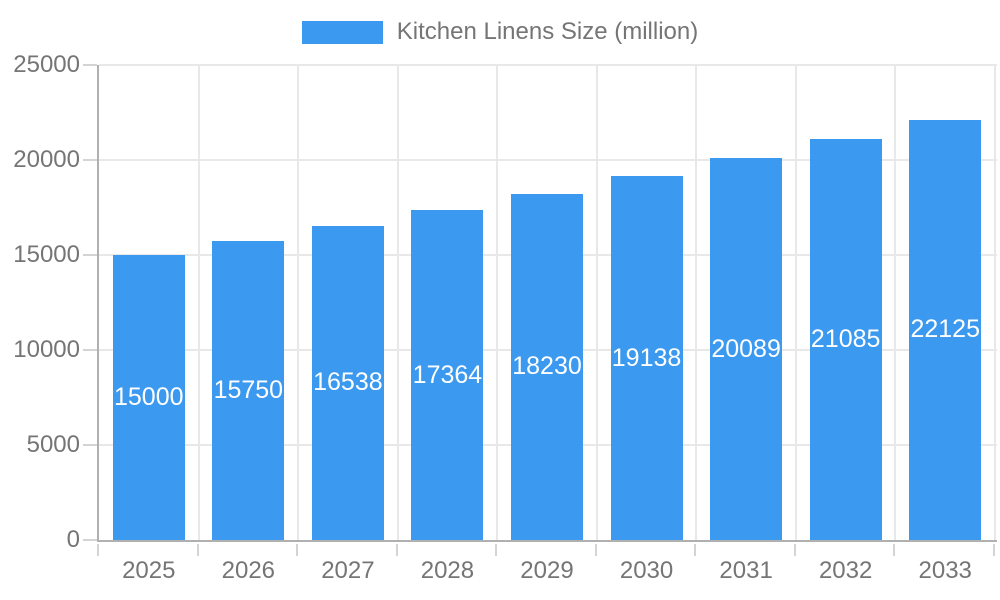 This screenshot has height=600, width=1000. What do you see at coordinates (348, 570) in the screenshot?
I see `x-axis-tick-label: 2027` at bounding box center [348, 570].